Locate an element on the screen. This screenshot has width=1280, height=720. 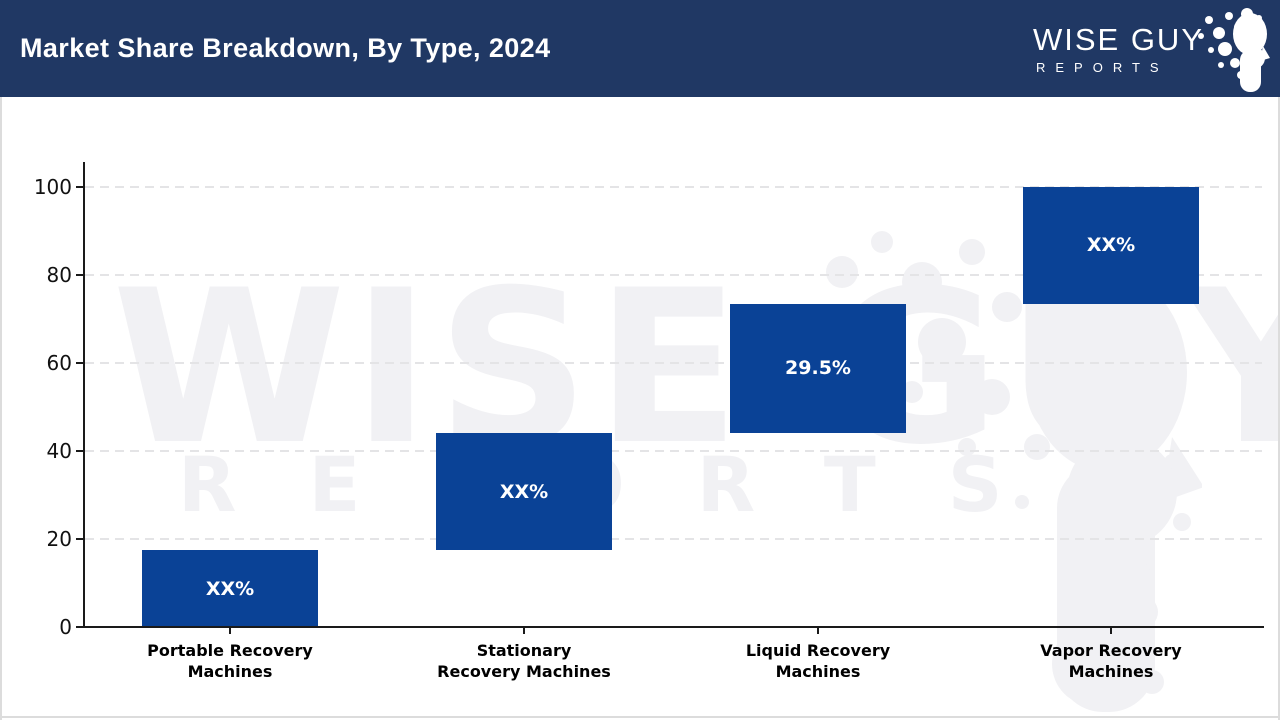
bar-label-stationary-recovery-machines: XX% is located at coordinates (524, 491).